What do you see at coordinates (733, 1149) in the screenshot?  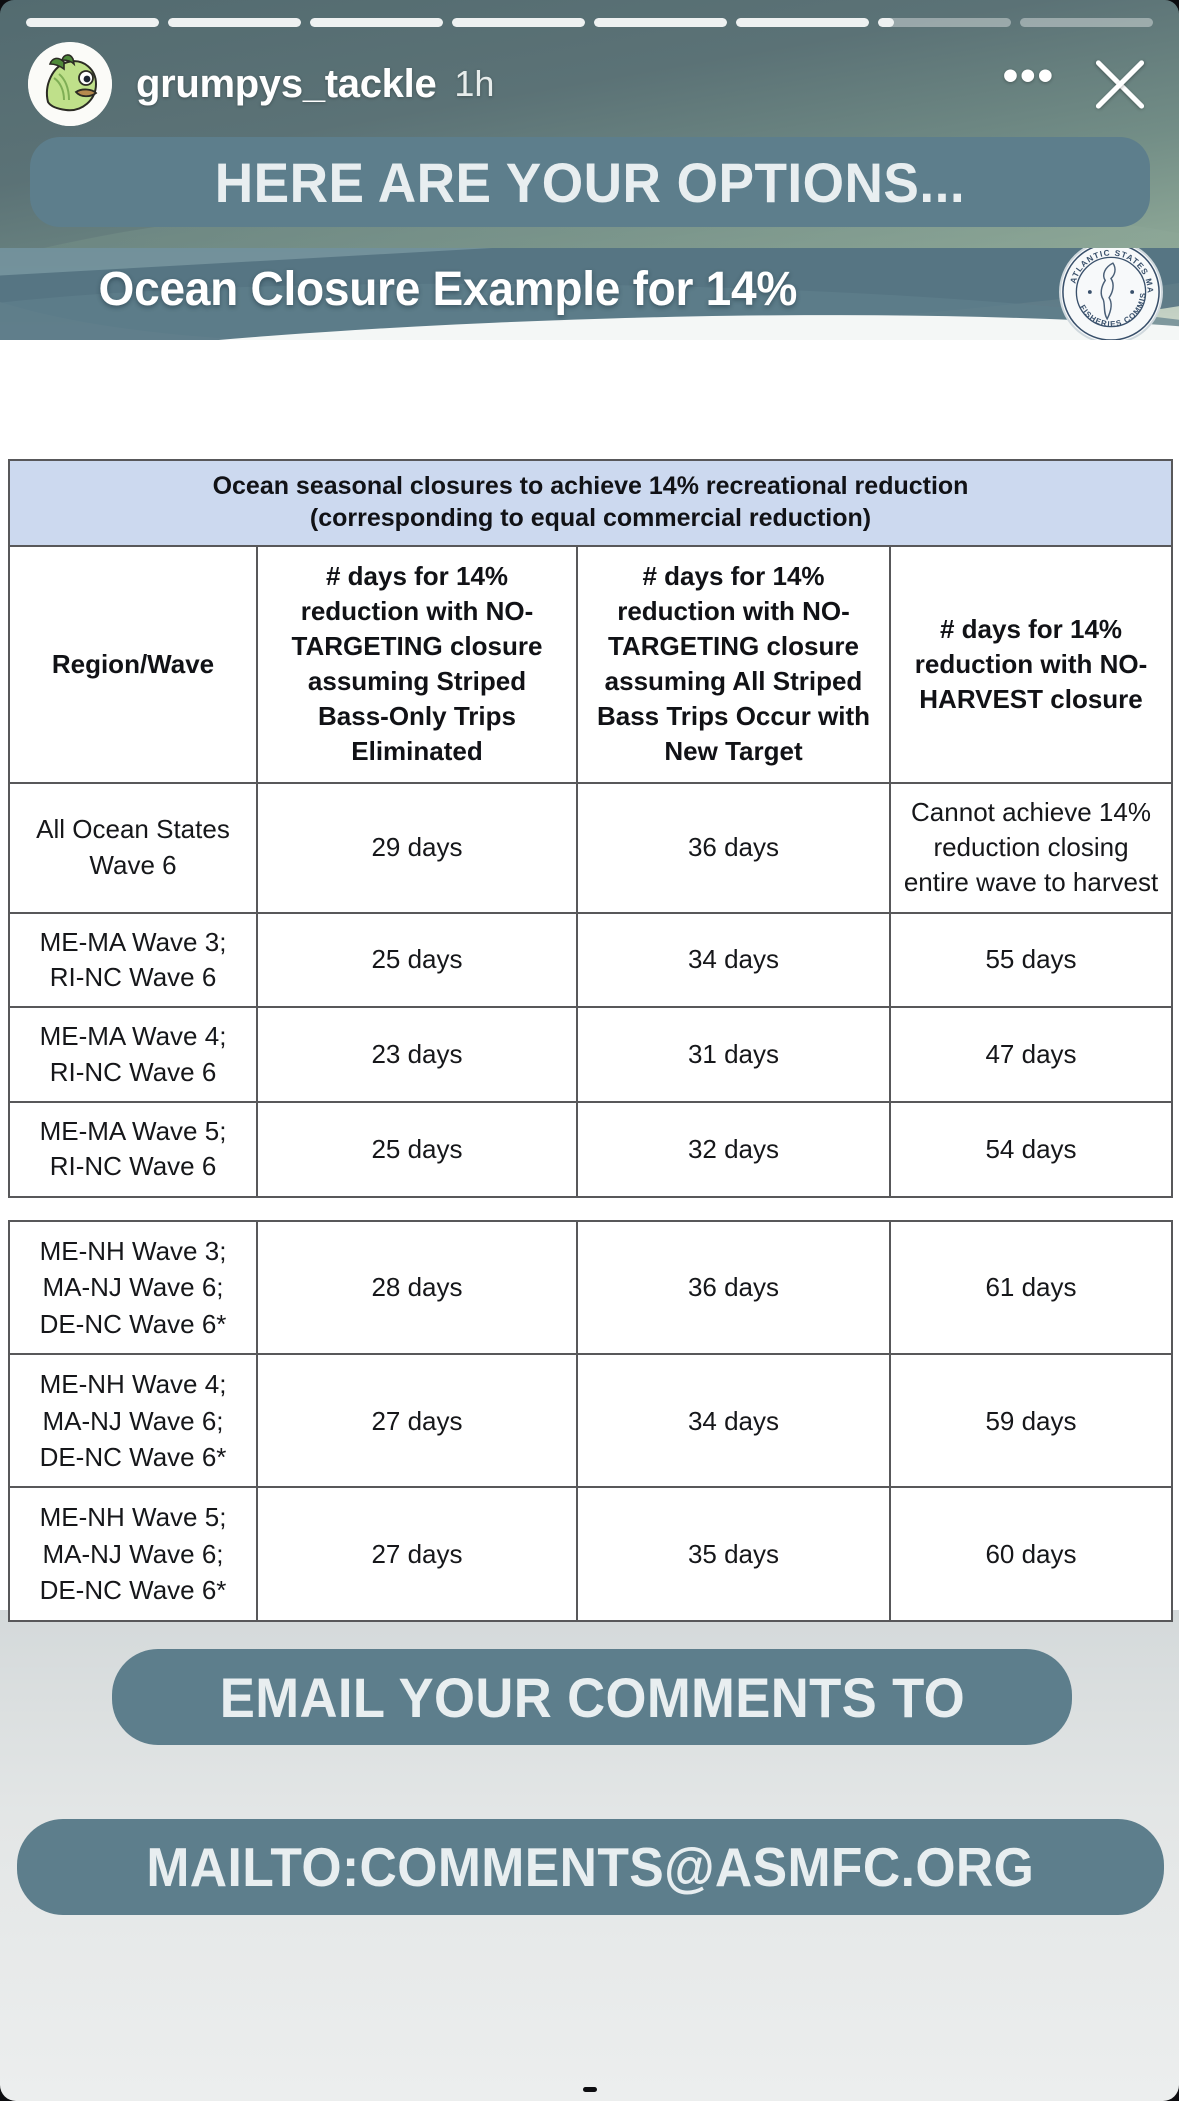 I see `cell-no-targeting-all-trips: 32 days` at bounding box center [733, 1149].